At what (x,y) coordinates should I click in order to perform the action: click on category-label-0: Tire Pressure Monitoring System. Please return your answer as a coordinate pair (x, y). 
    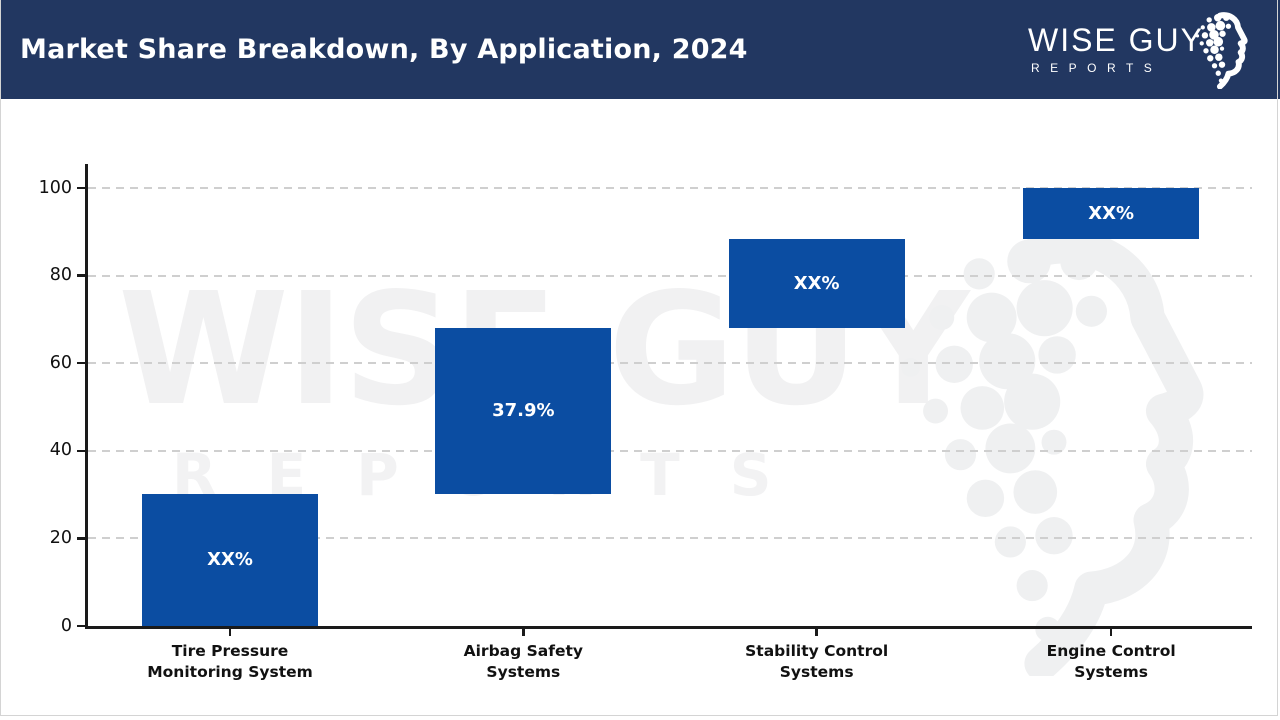
    Looking at the image, I should click on (230, 662).